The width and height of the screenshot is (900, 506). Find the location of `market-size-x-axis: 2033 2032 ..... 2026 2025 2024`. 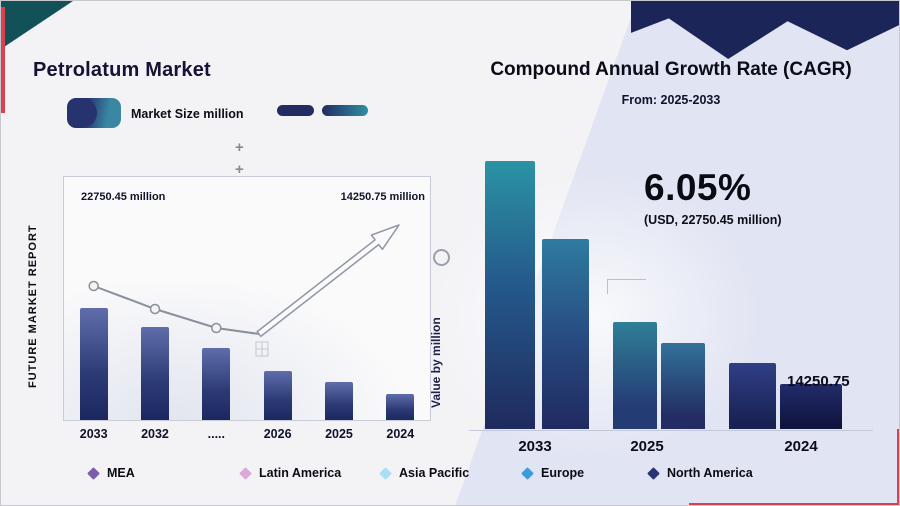

market-size-x-axis: 2033 2032 ..... 2026 2025 2024 is located at coordinates (247, 434).